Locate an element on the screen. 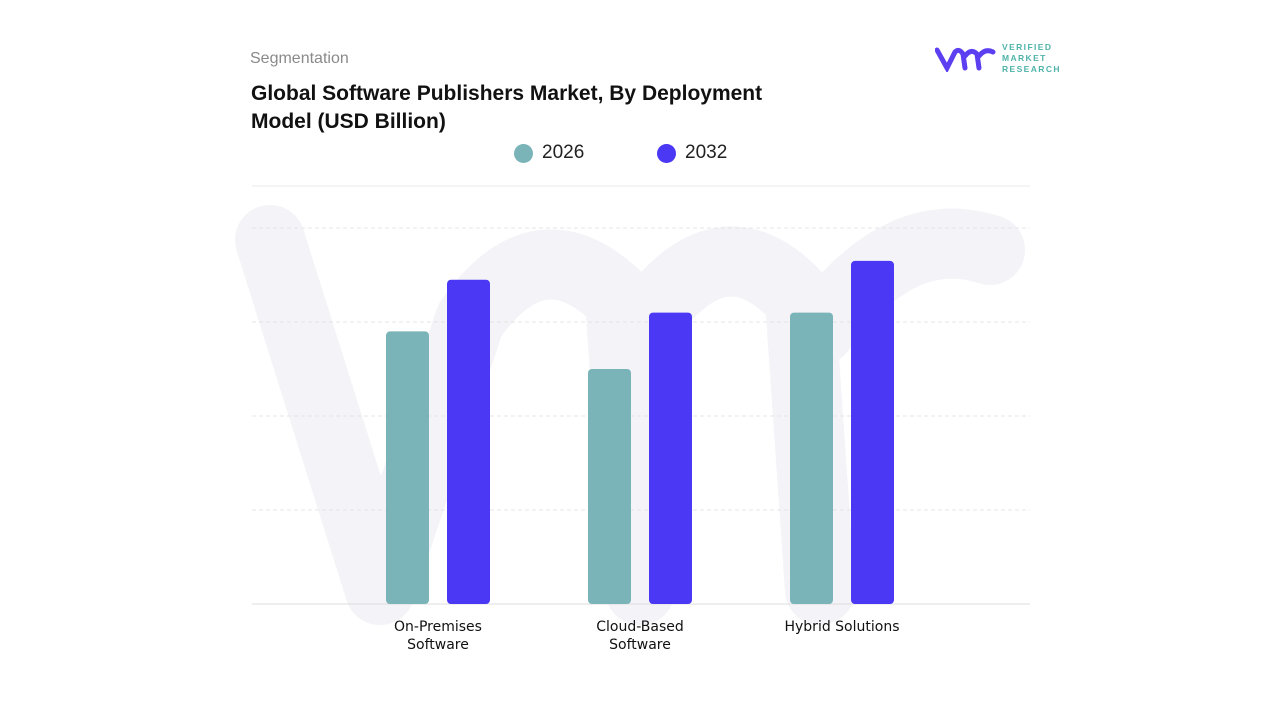  x-tick-label: Hybrid Solutions is located at coordinates (842, 627).